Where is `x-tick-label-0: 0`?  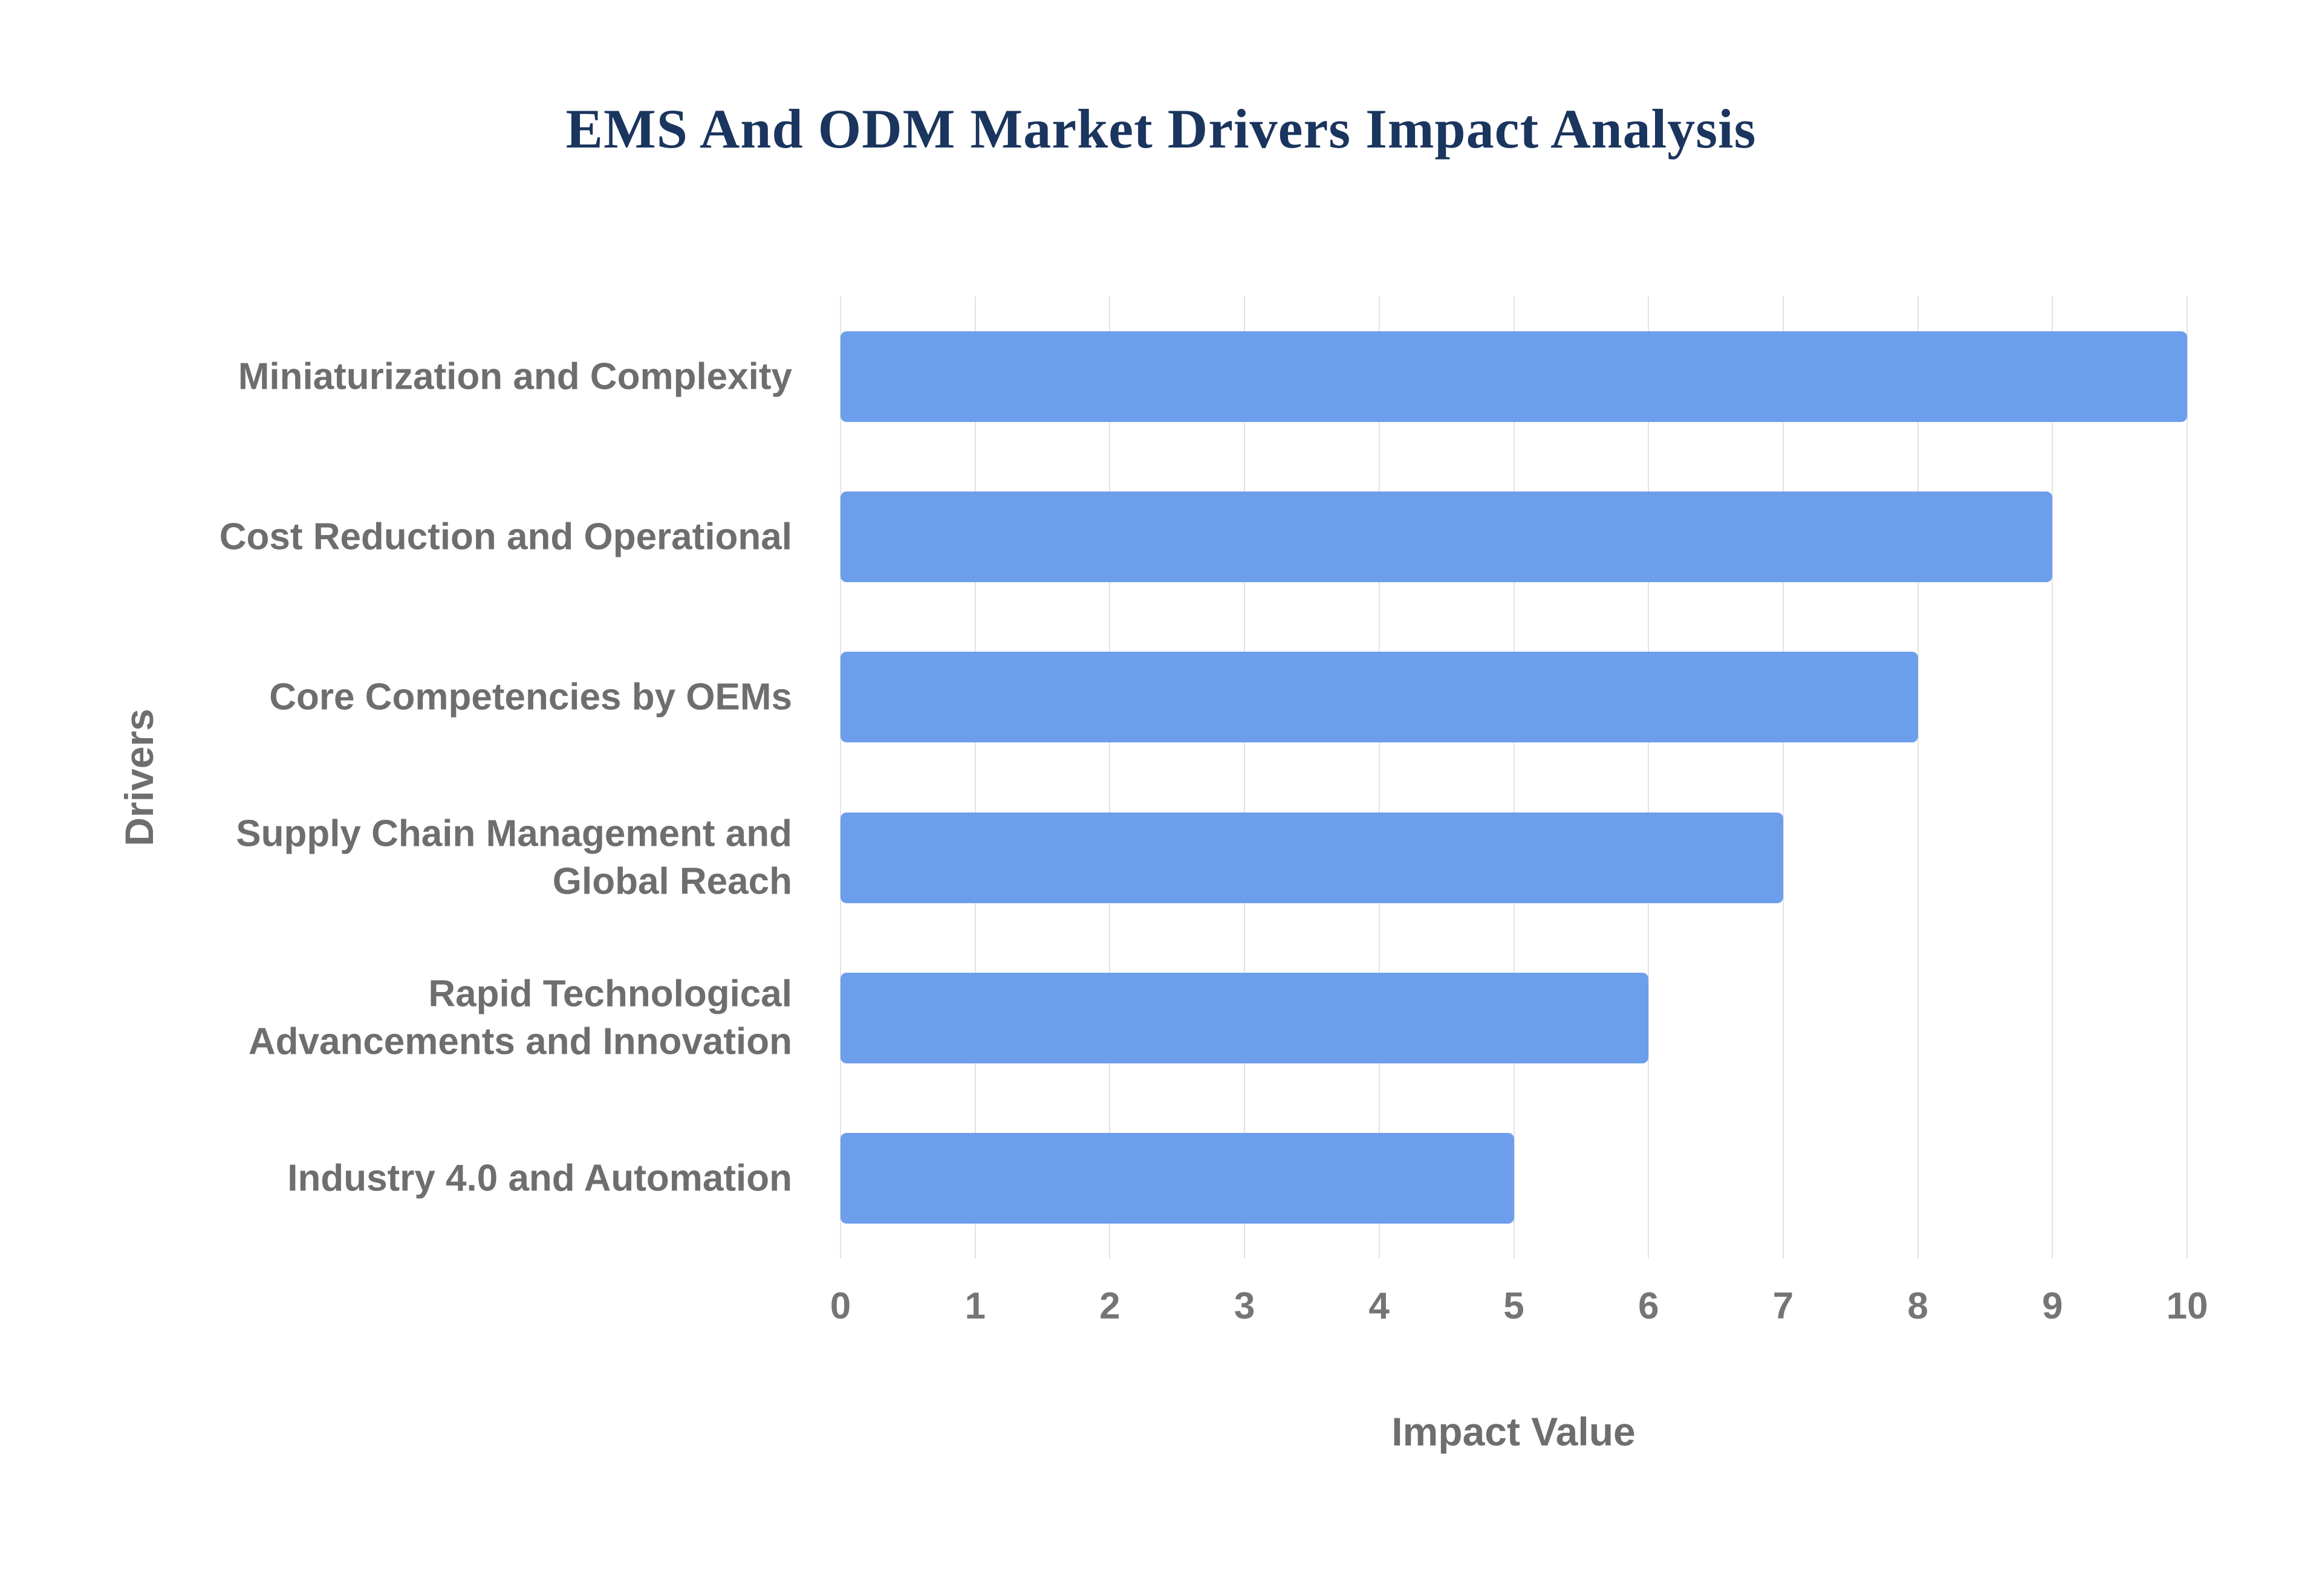
x-tick-label-0: 0 is located at coordinates (841, 1306).